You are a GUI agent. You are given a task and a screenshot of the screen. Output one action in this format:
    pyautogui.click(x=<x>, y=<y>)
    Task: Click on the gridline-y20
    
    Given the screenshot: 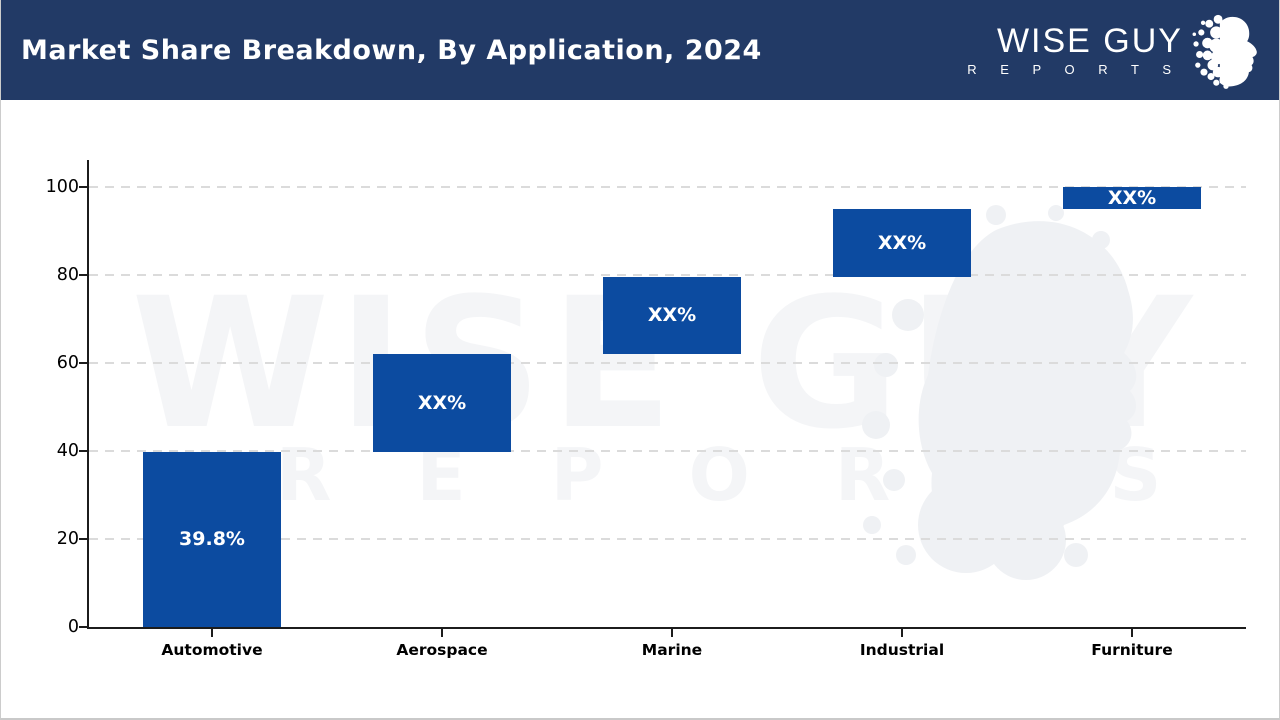 What is the action you would take?
    pyautogui.click(x=667, y=539)
    